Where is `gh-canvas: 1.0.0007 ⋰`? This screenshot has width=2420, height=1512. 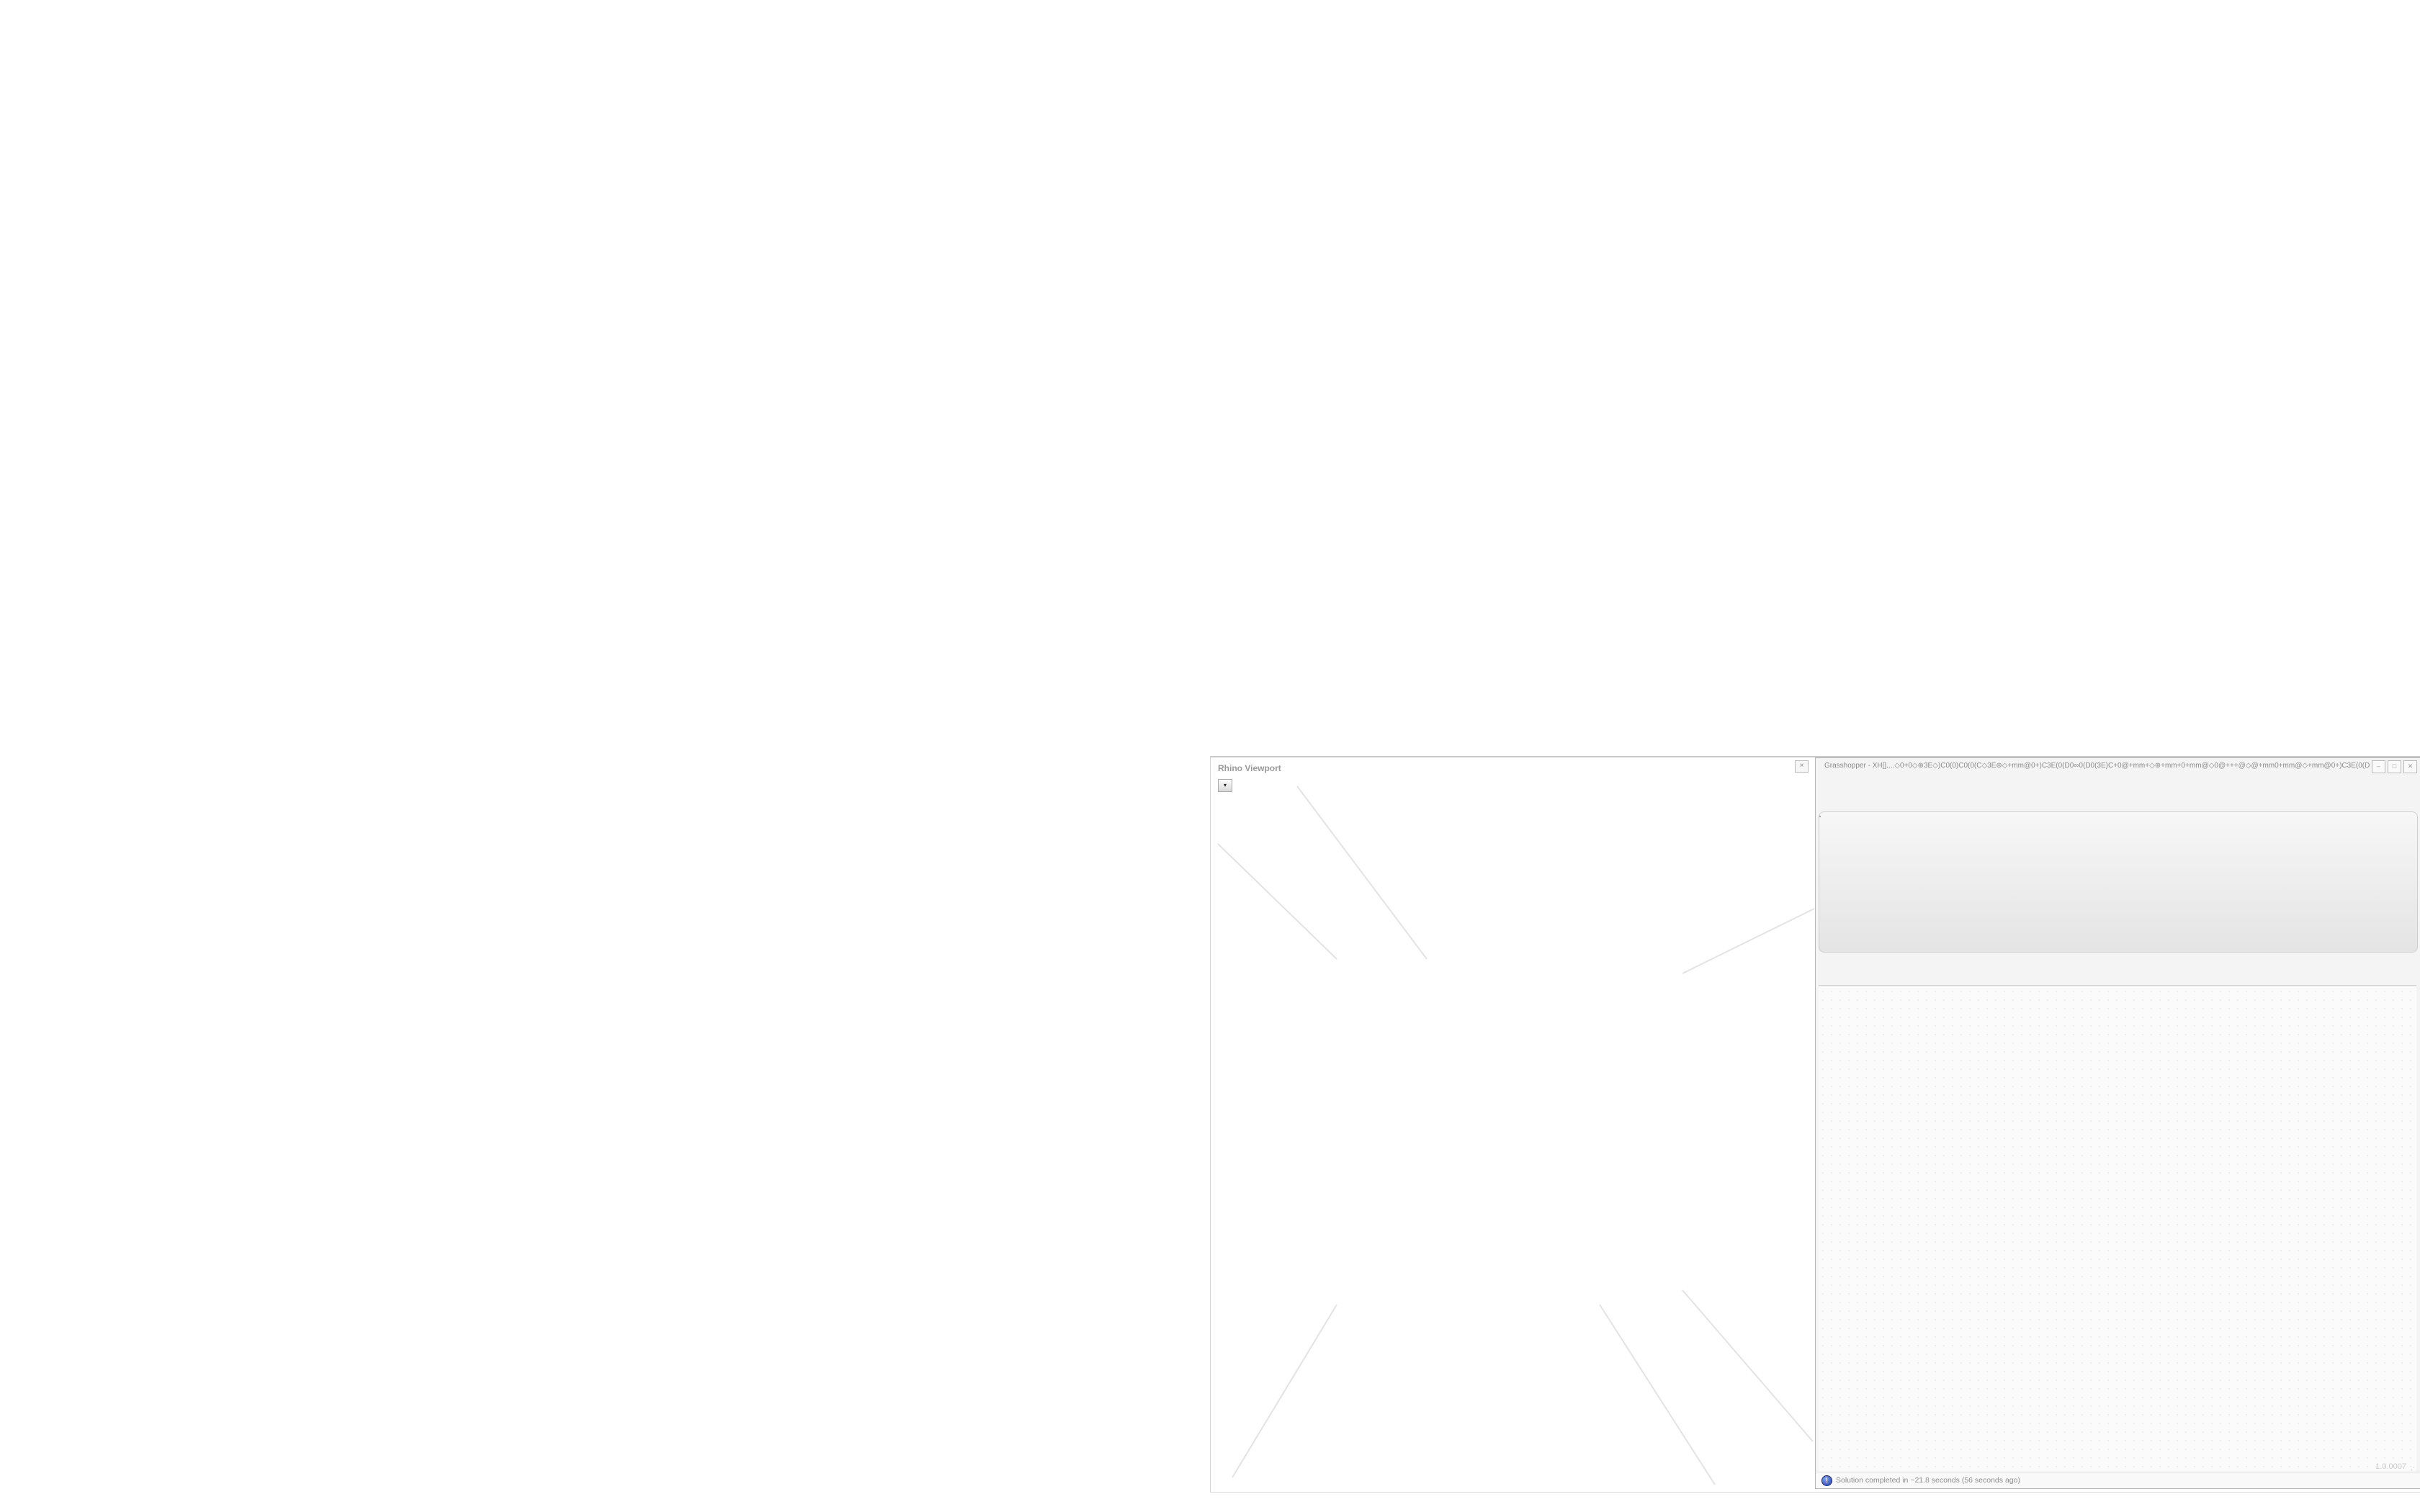 gh-canvas: 1.0.0007 ⋰ is located at coordinates (2117, 1231).